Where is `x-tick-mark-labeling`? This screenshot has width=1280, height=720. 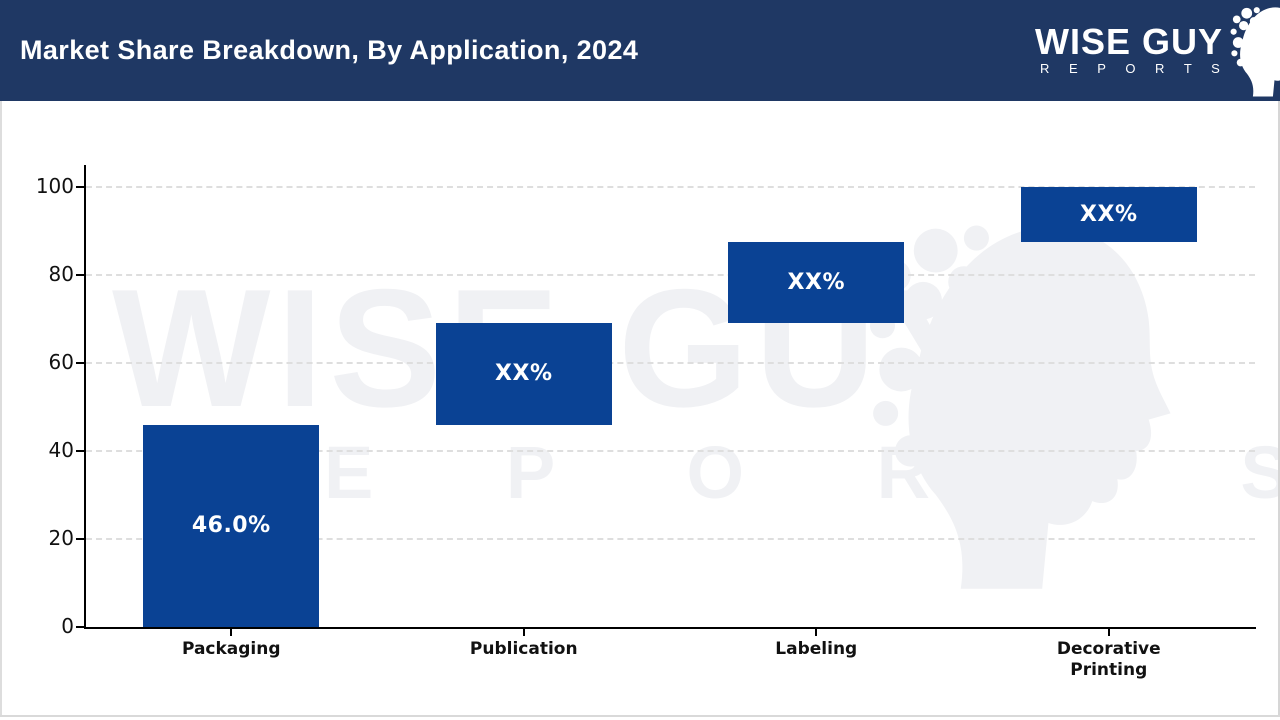
x-tick-mark-labeling is located at coordinates (816, 632).